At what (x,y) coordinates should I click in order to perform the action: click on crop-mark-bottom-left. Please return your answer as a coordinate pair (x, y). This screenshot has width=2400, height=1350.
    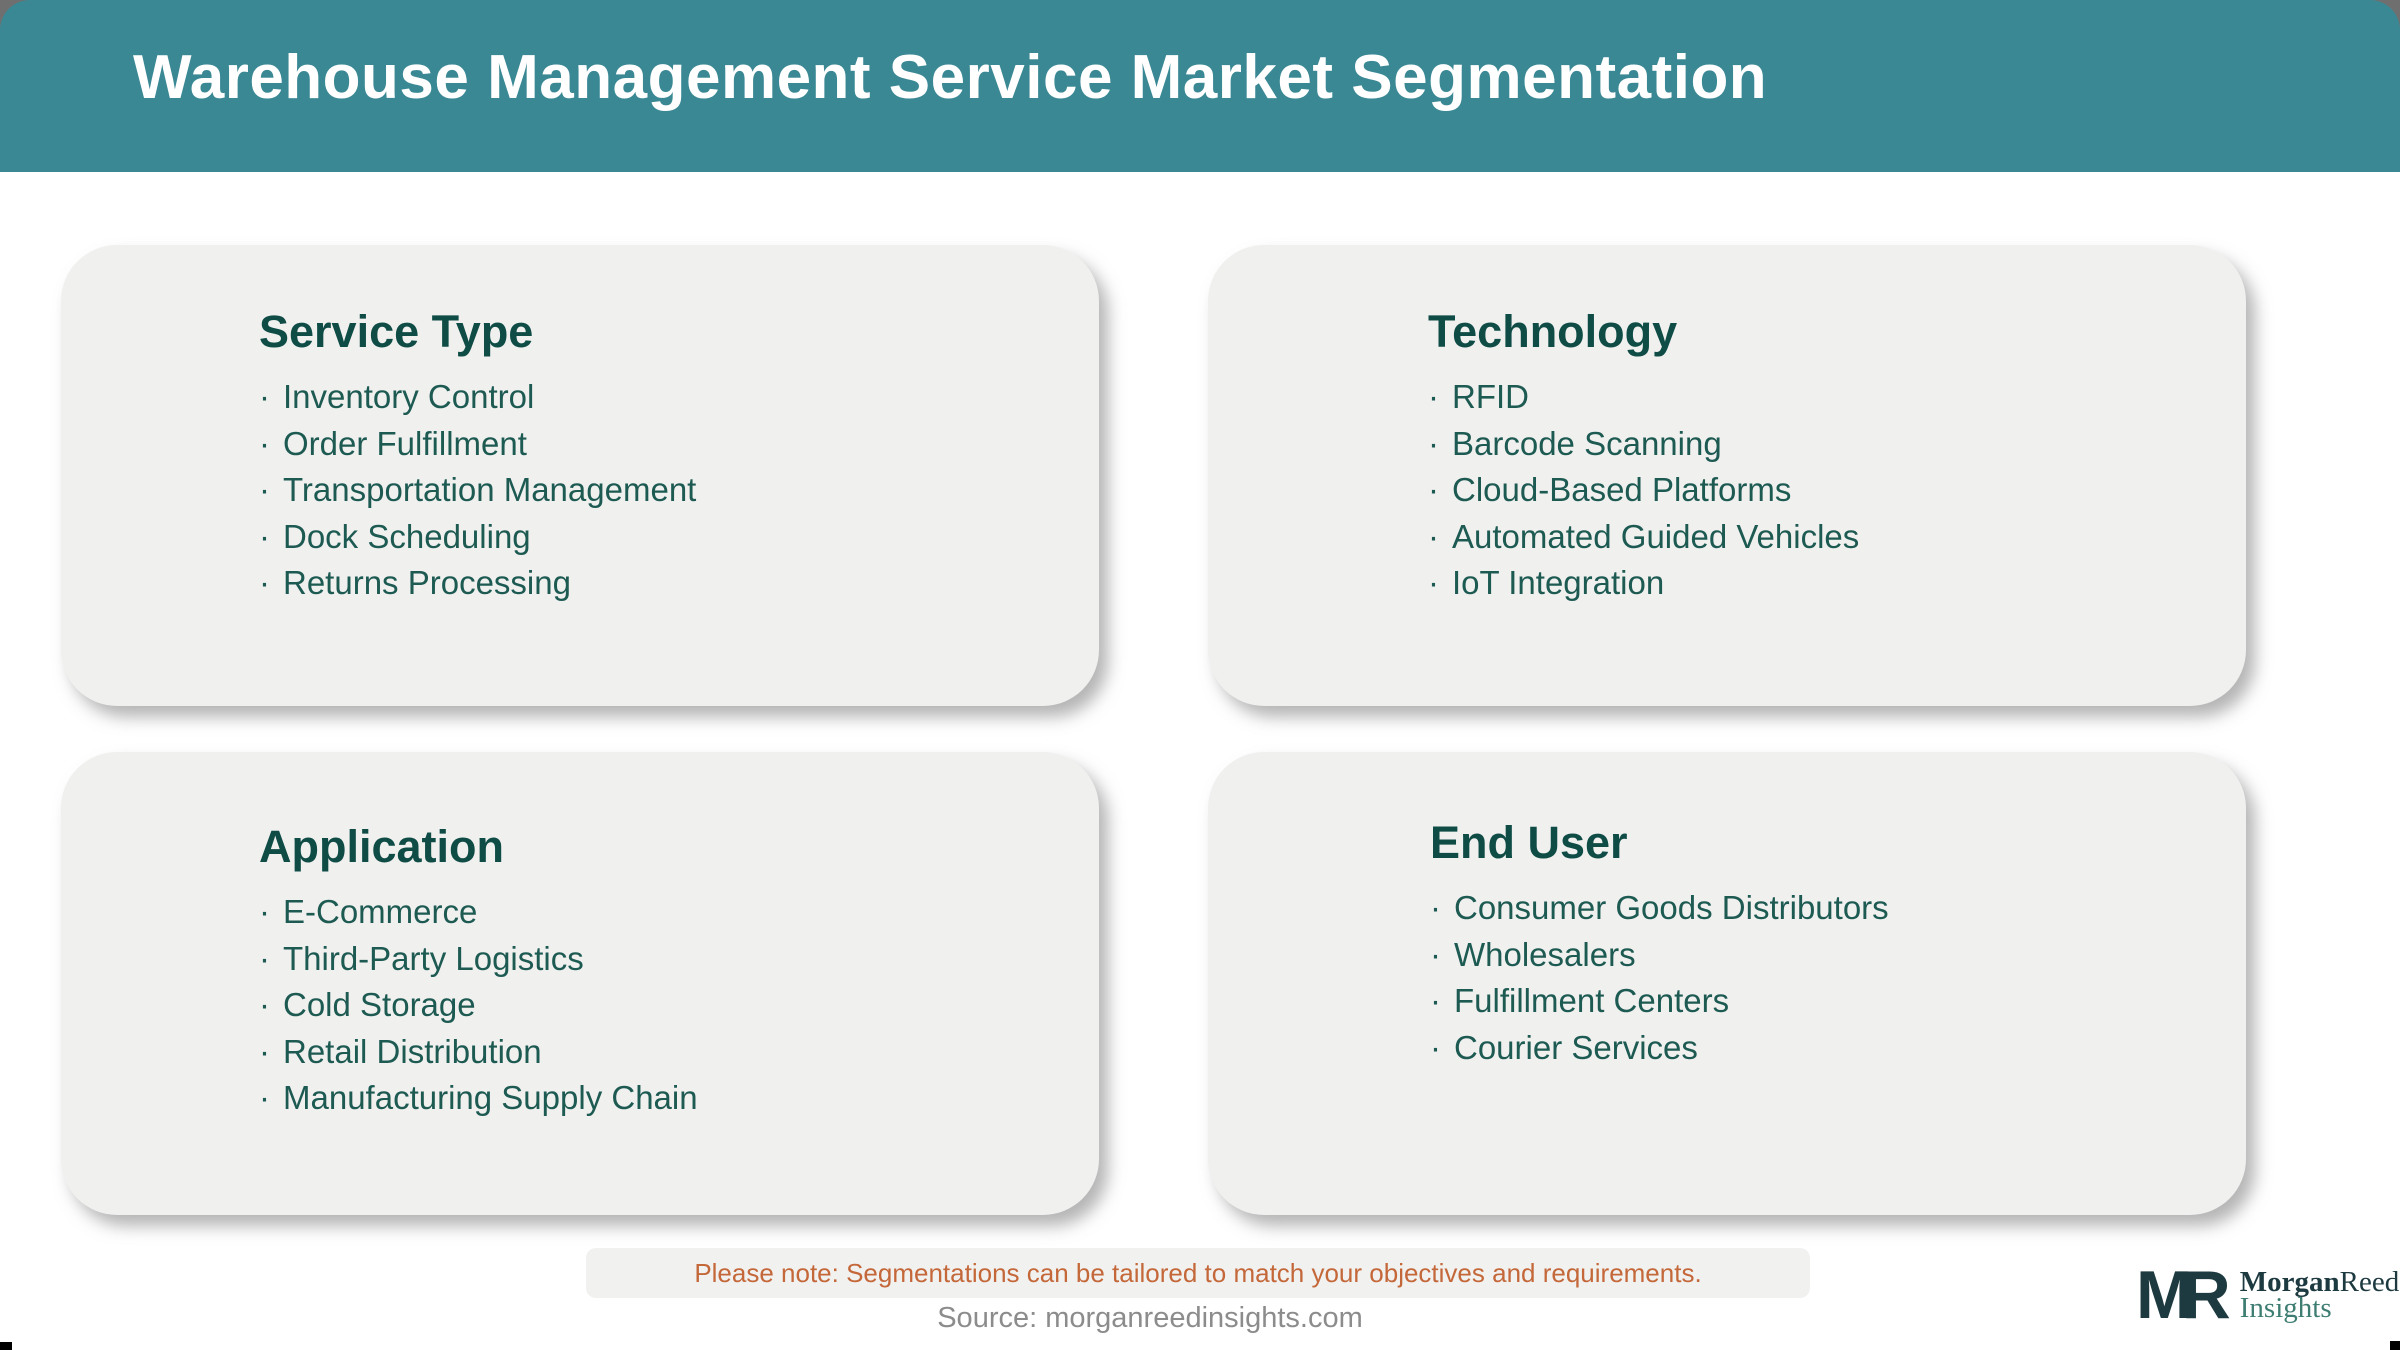
    Looking at the image, I should click on (6, 1346).